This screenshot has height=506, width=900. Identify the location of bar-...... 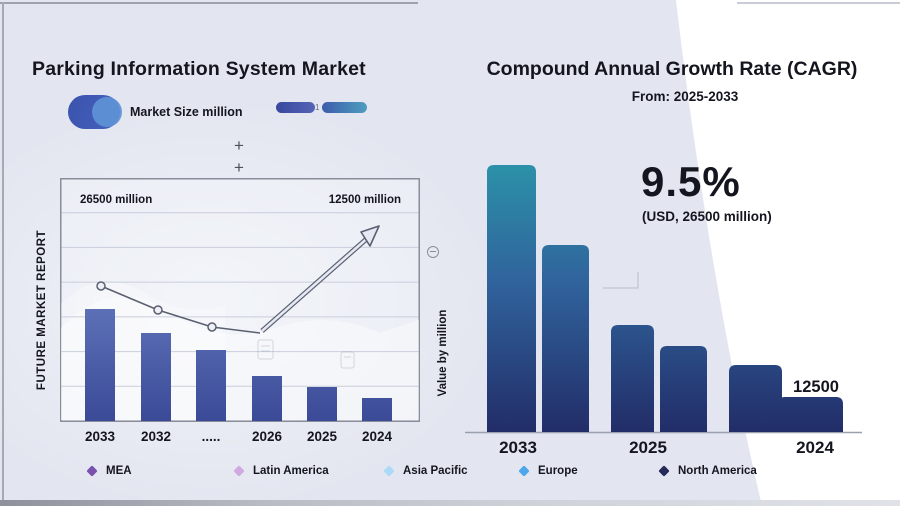
(211, 385).